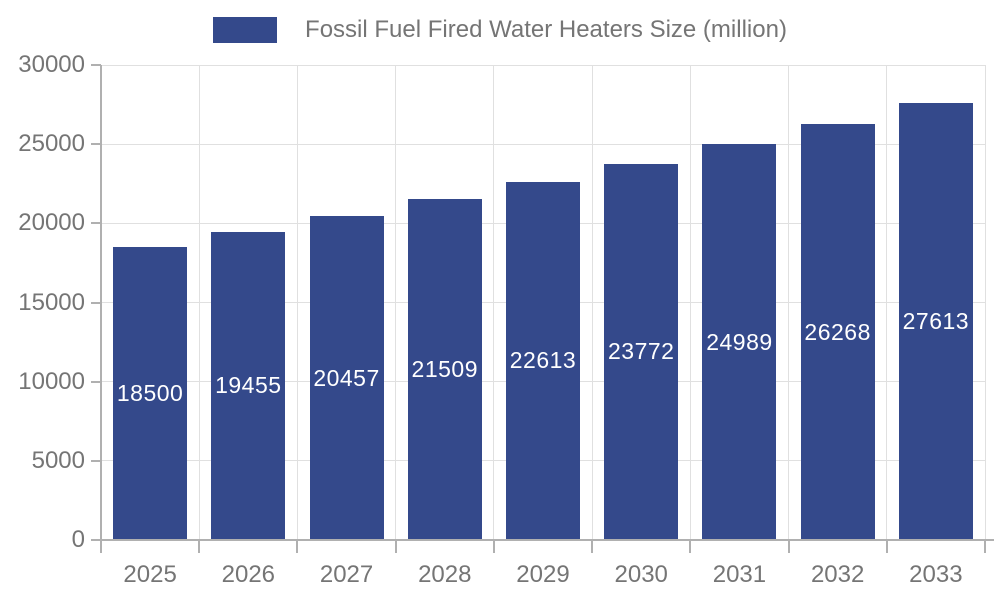 Image resolution: width=1000 pixels, height=600 pixels. I want to click on y-axis-label: 15000, so click(51, 302).